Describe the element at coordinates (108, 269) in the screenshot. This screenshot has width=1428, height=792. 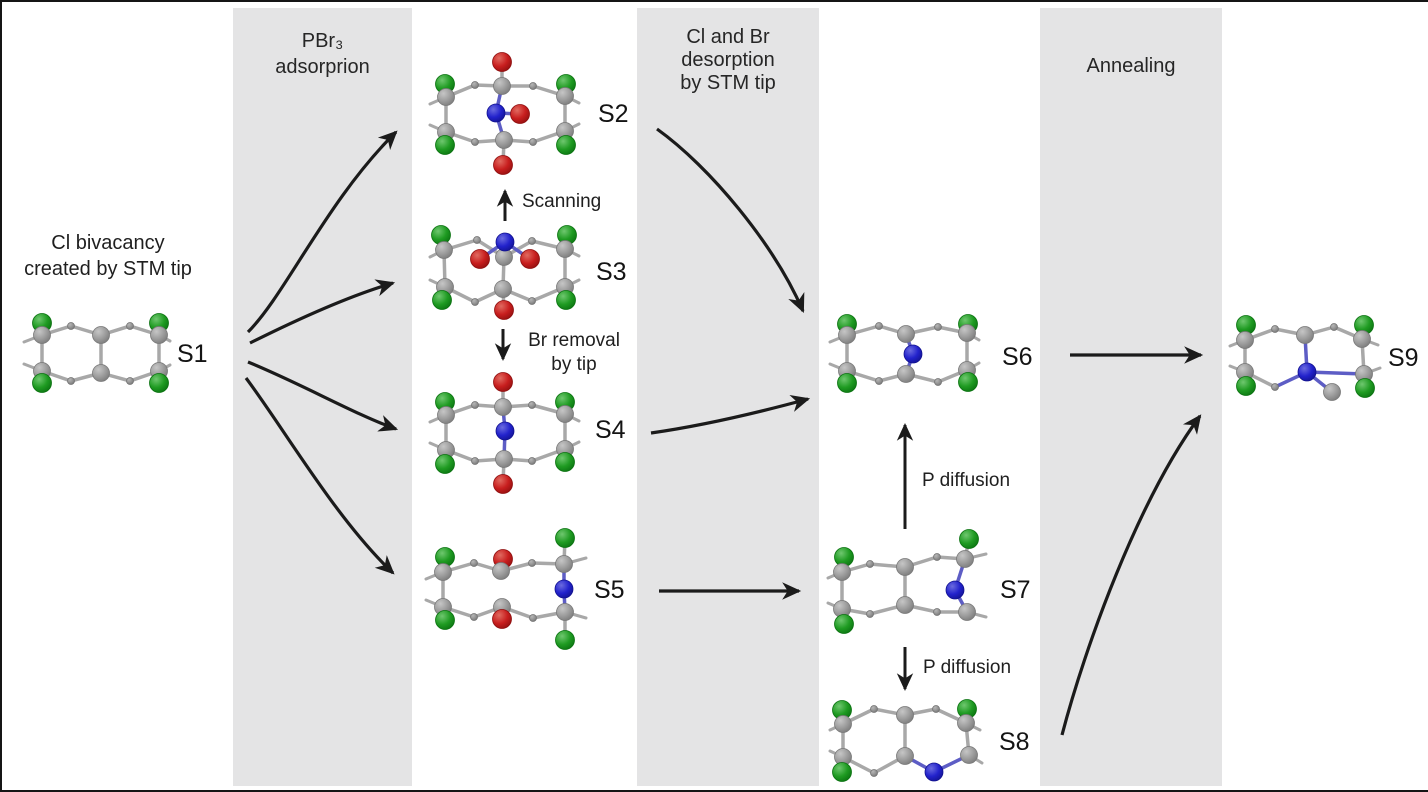
I see `caption-line: created by STM tip` at that location.